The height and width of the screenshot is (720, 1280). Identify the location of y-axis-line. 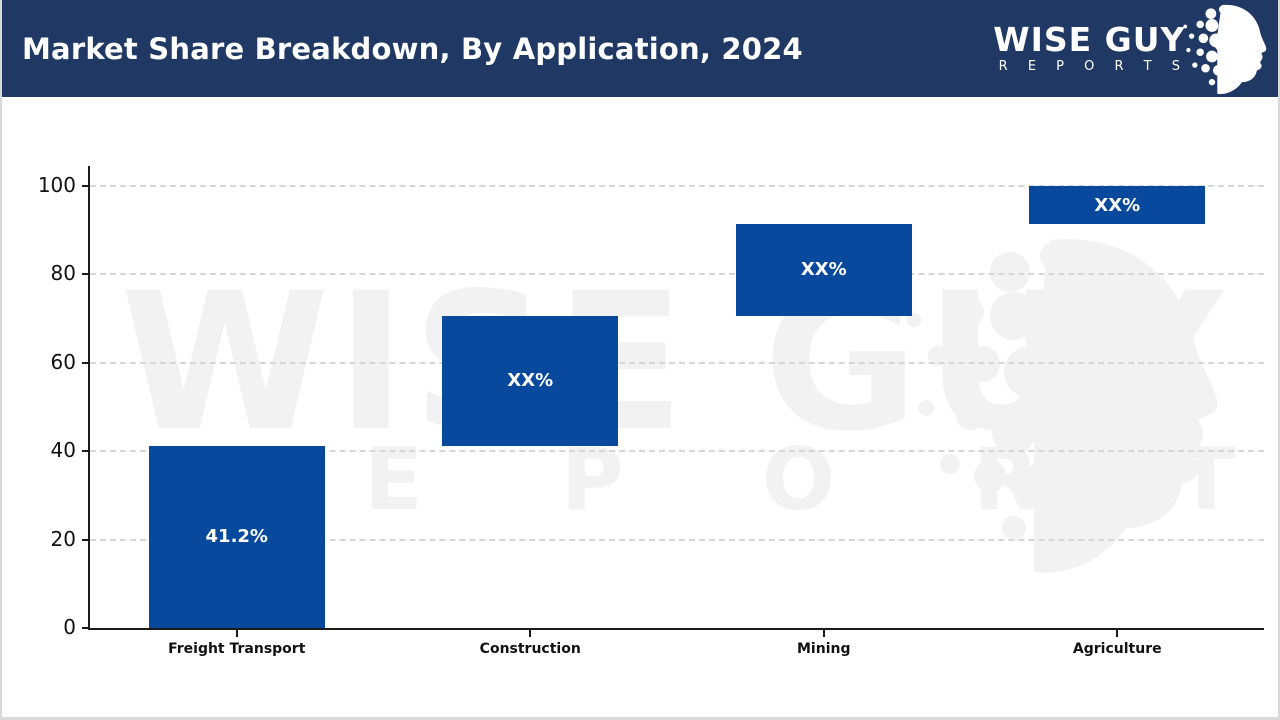
(89, 398).